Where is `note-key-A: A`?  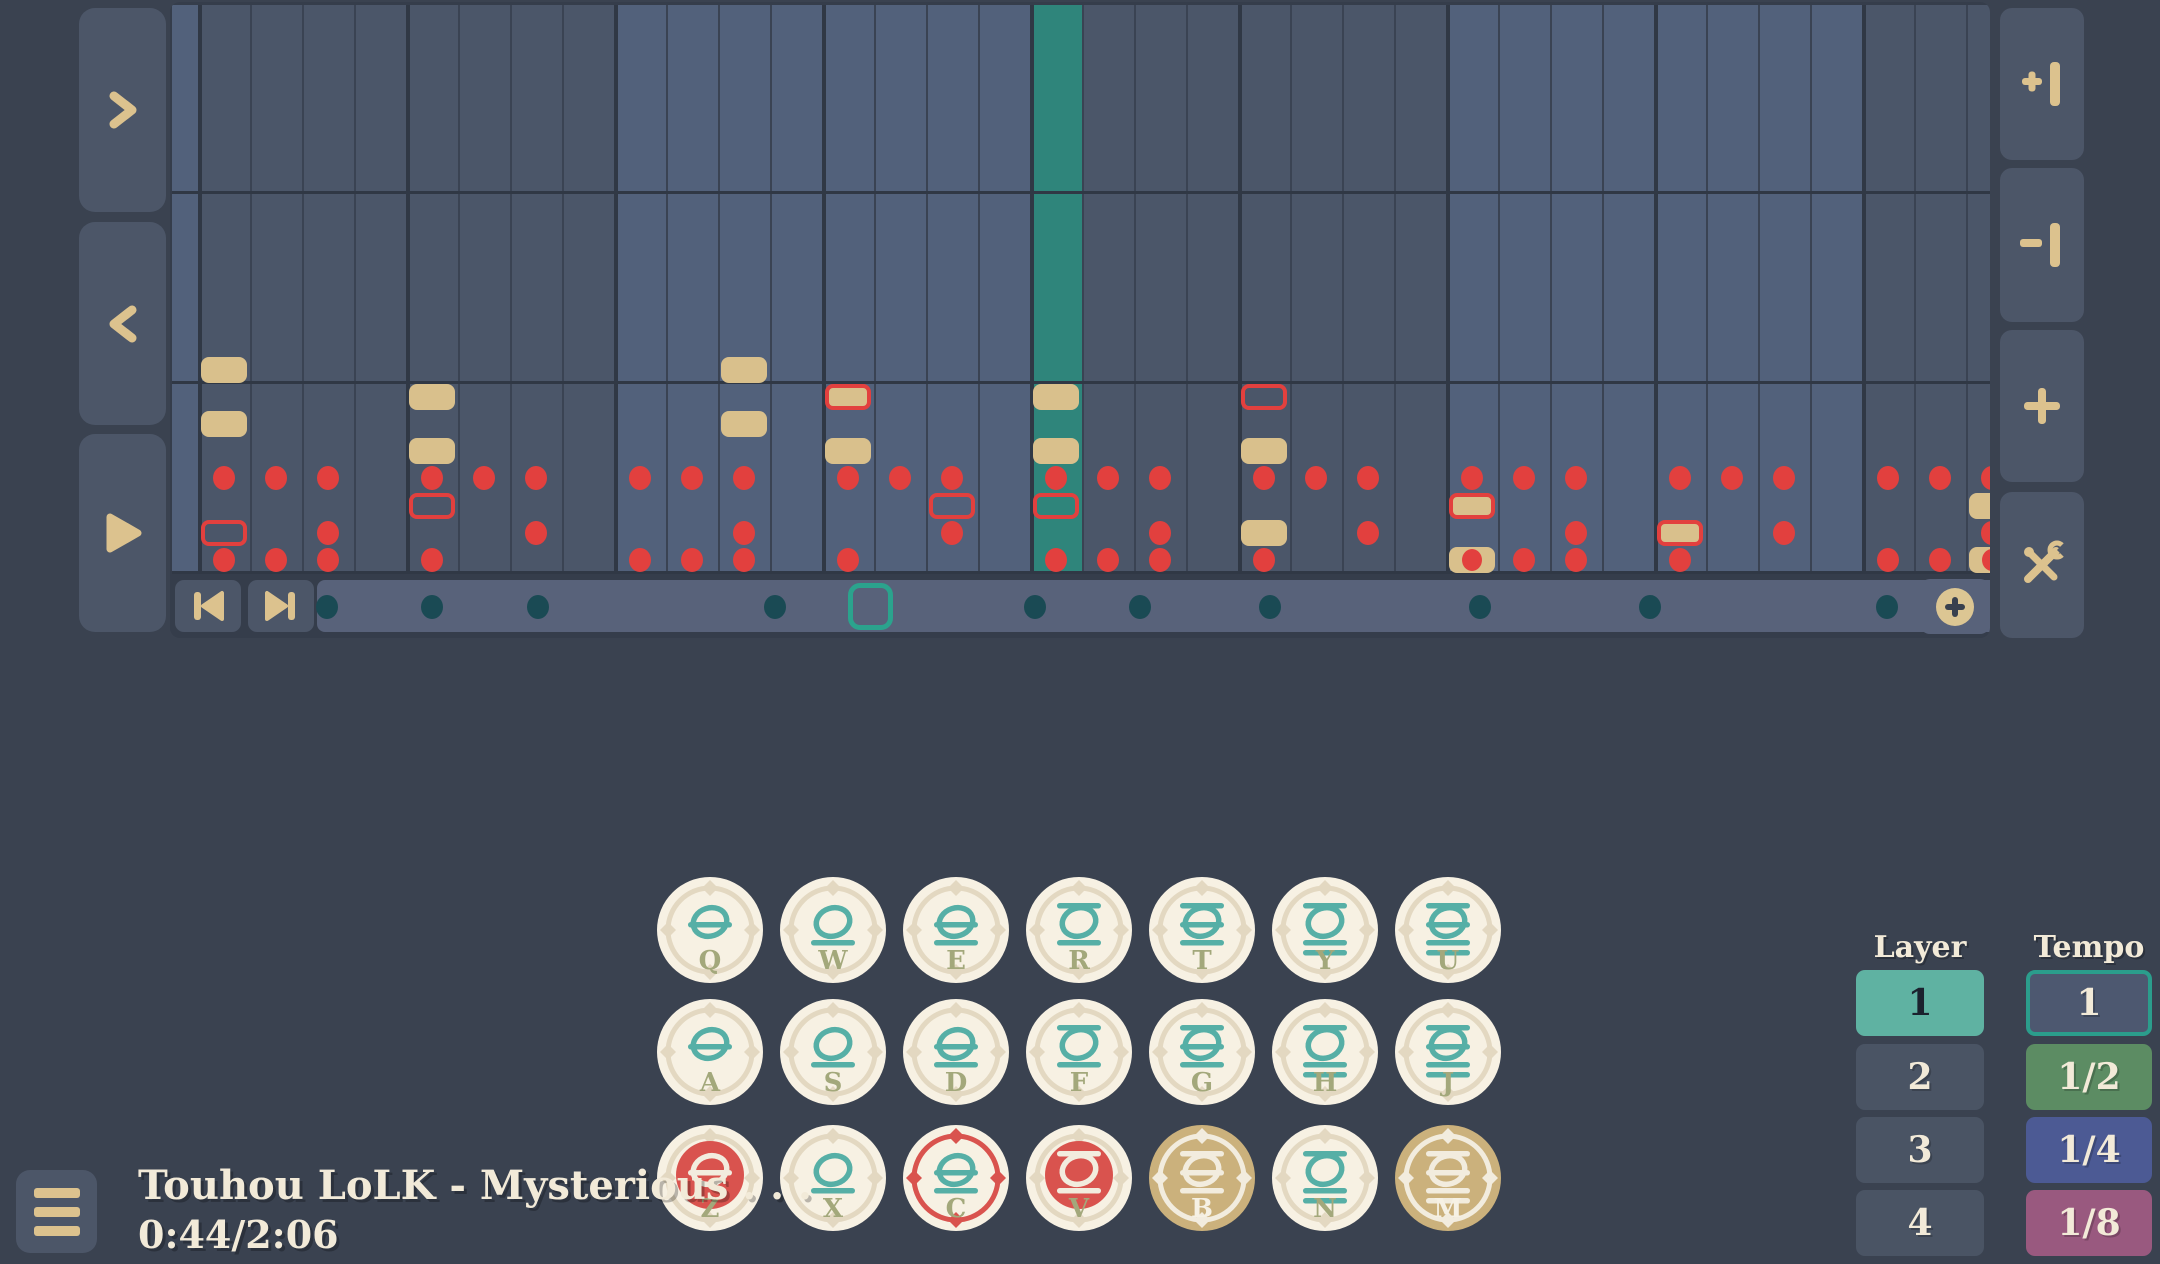
note-key-A: A is located at coordinates (710, 1052).